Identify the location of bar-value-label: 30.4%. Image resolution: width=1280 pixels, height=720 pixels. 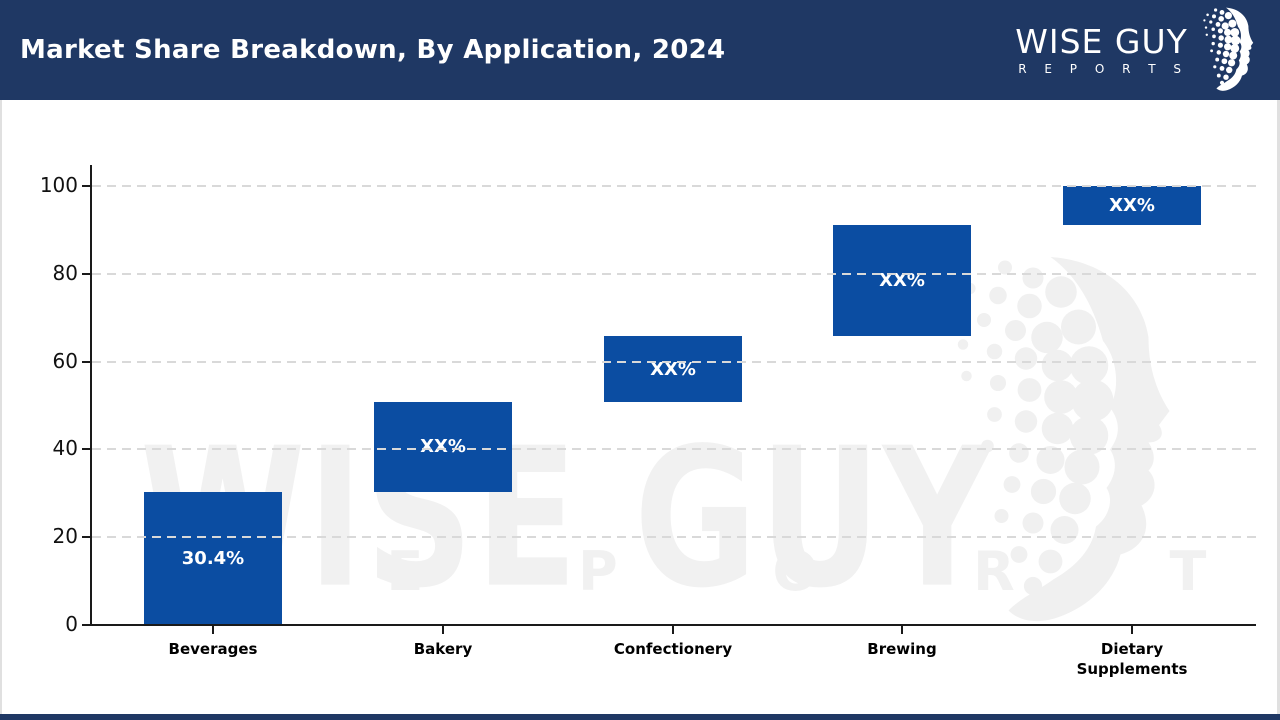
(213, 558).